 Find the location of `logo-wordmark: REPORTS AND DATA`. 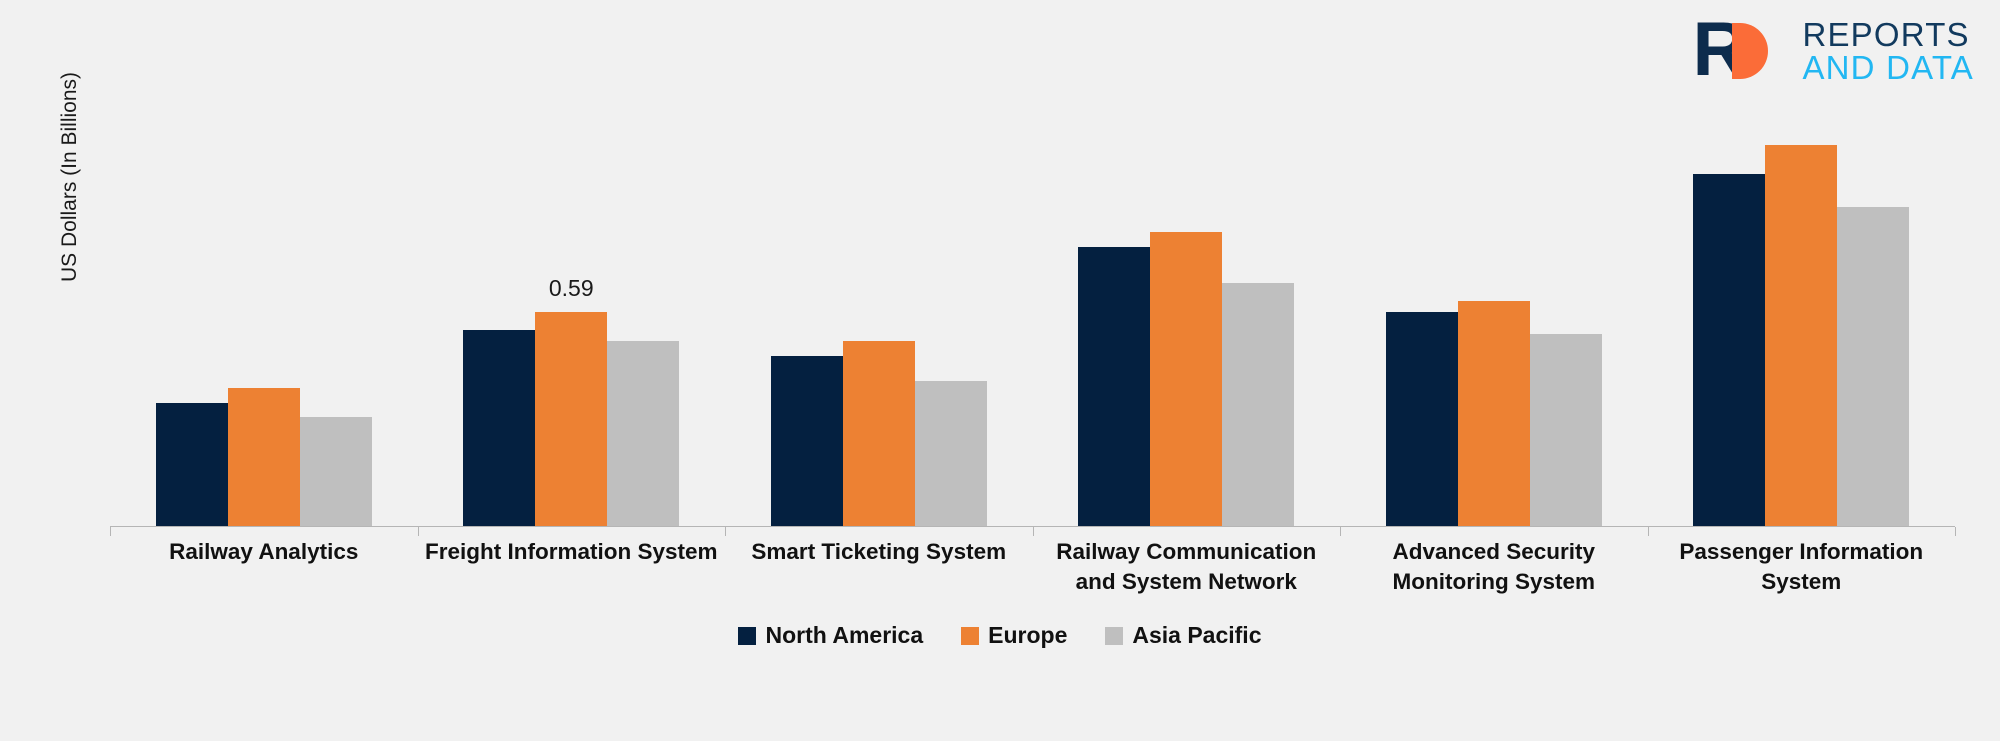

logo-wordmark: REPORTS AND DATA is located at coordinates (1888, 51).